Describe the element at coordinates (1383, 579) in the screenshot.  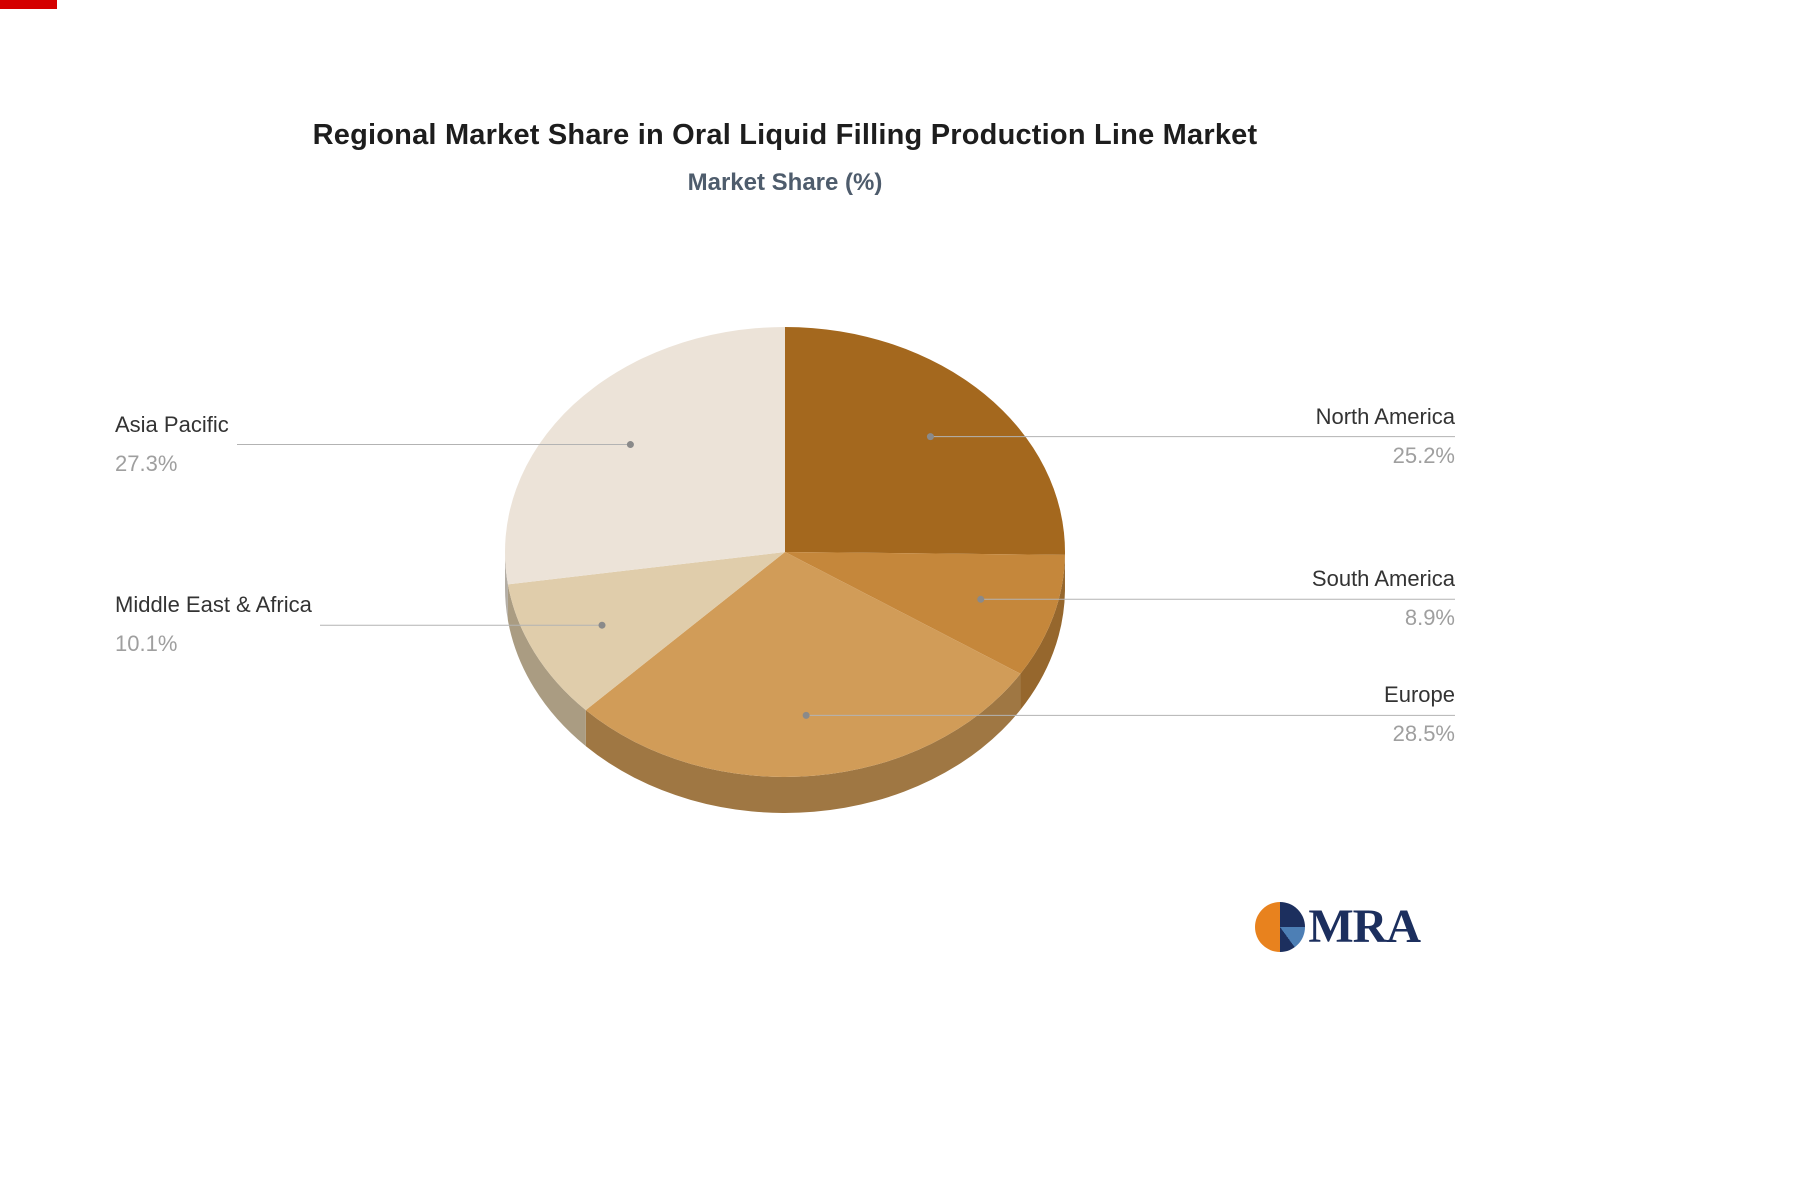
I see `slice-label-name: South America` at that location.